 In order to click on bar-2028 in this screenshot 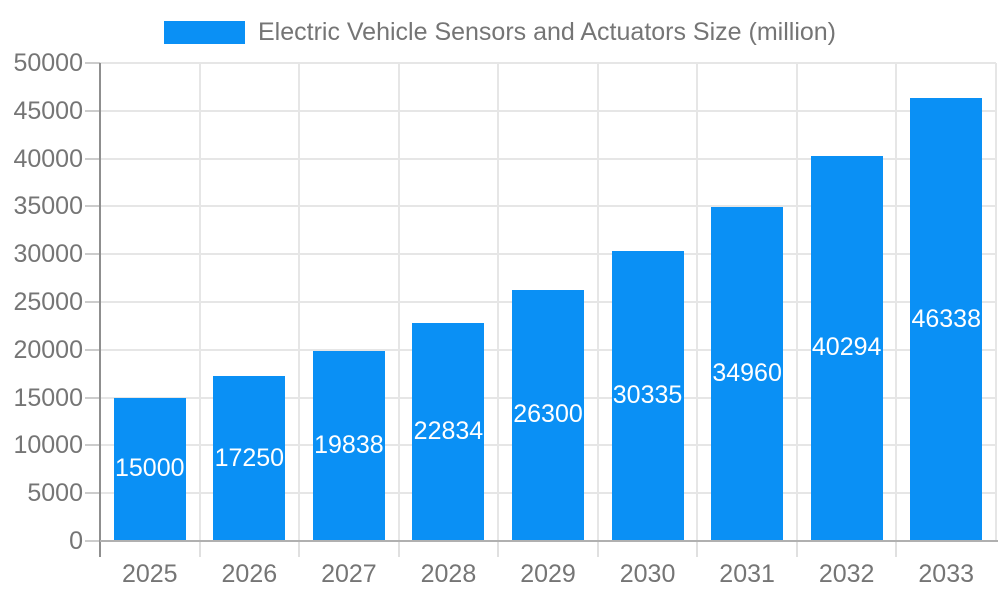, I will do `click(448, 431)`.